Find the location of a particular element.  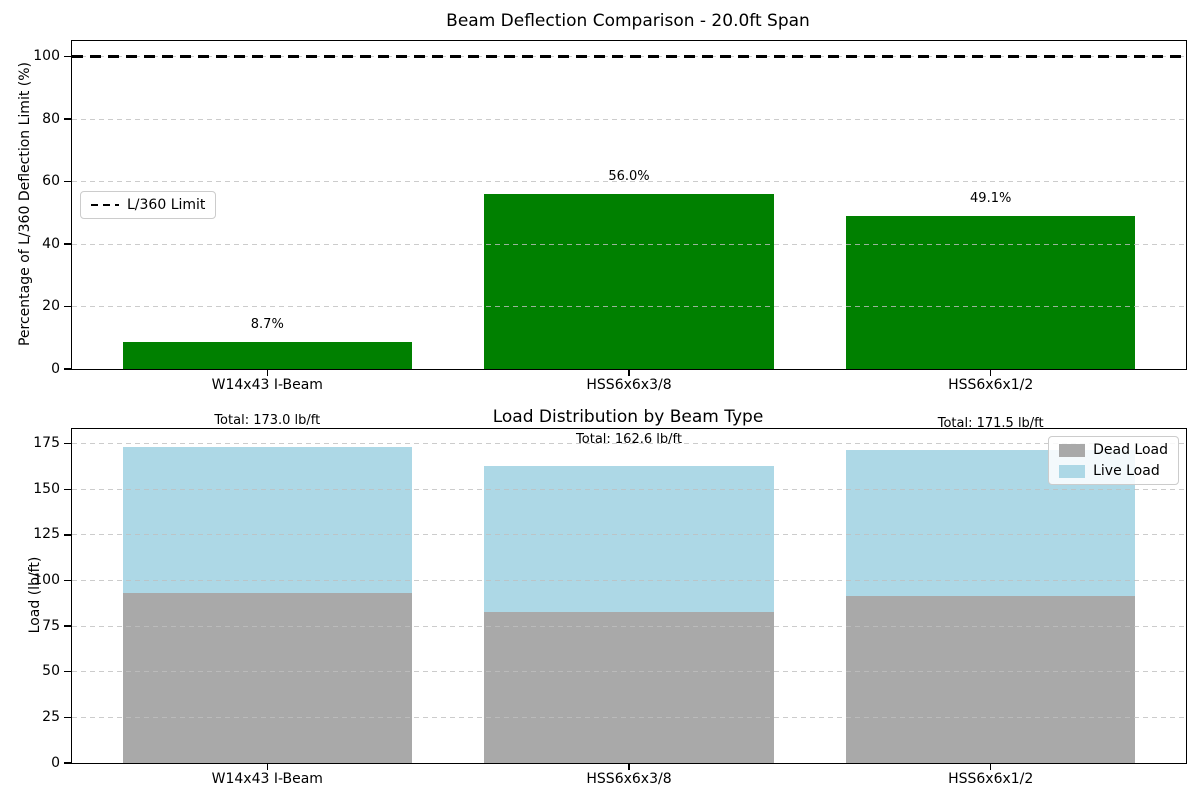

deflection-chart-title: Beam Deflection Comparison - 20.0ft Span is located at coordinates (628, 21).